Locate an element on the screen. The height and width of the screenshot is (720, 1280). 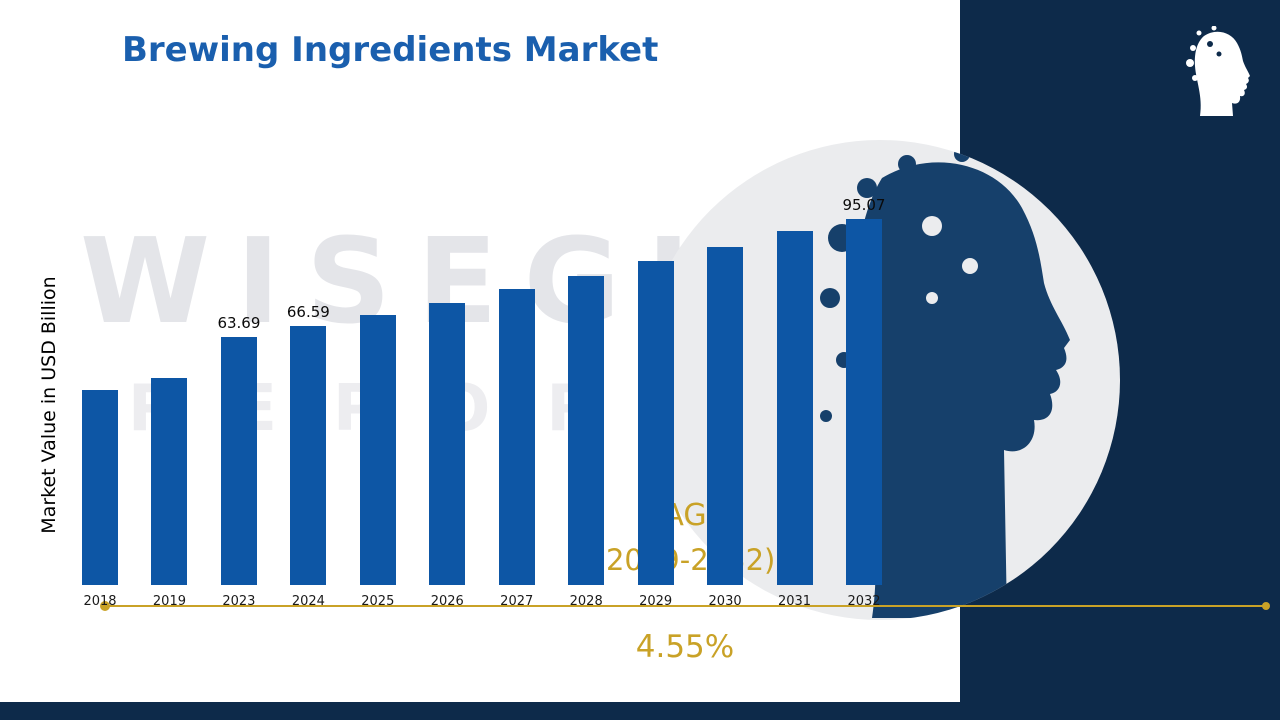
cagr-range: (2019-2032) is located at coordinates (685, 560).